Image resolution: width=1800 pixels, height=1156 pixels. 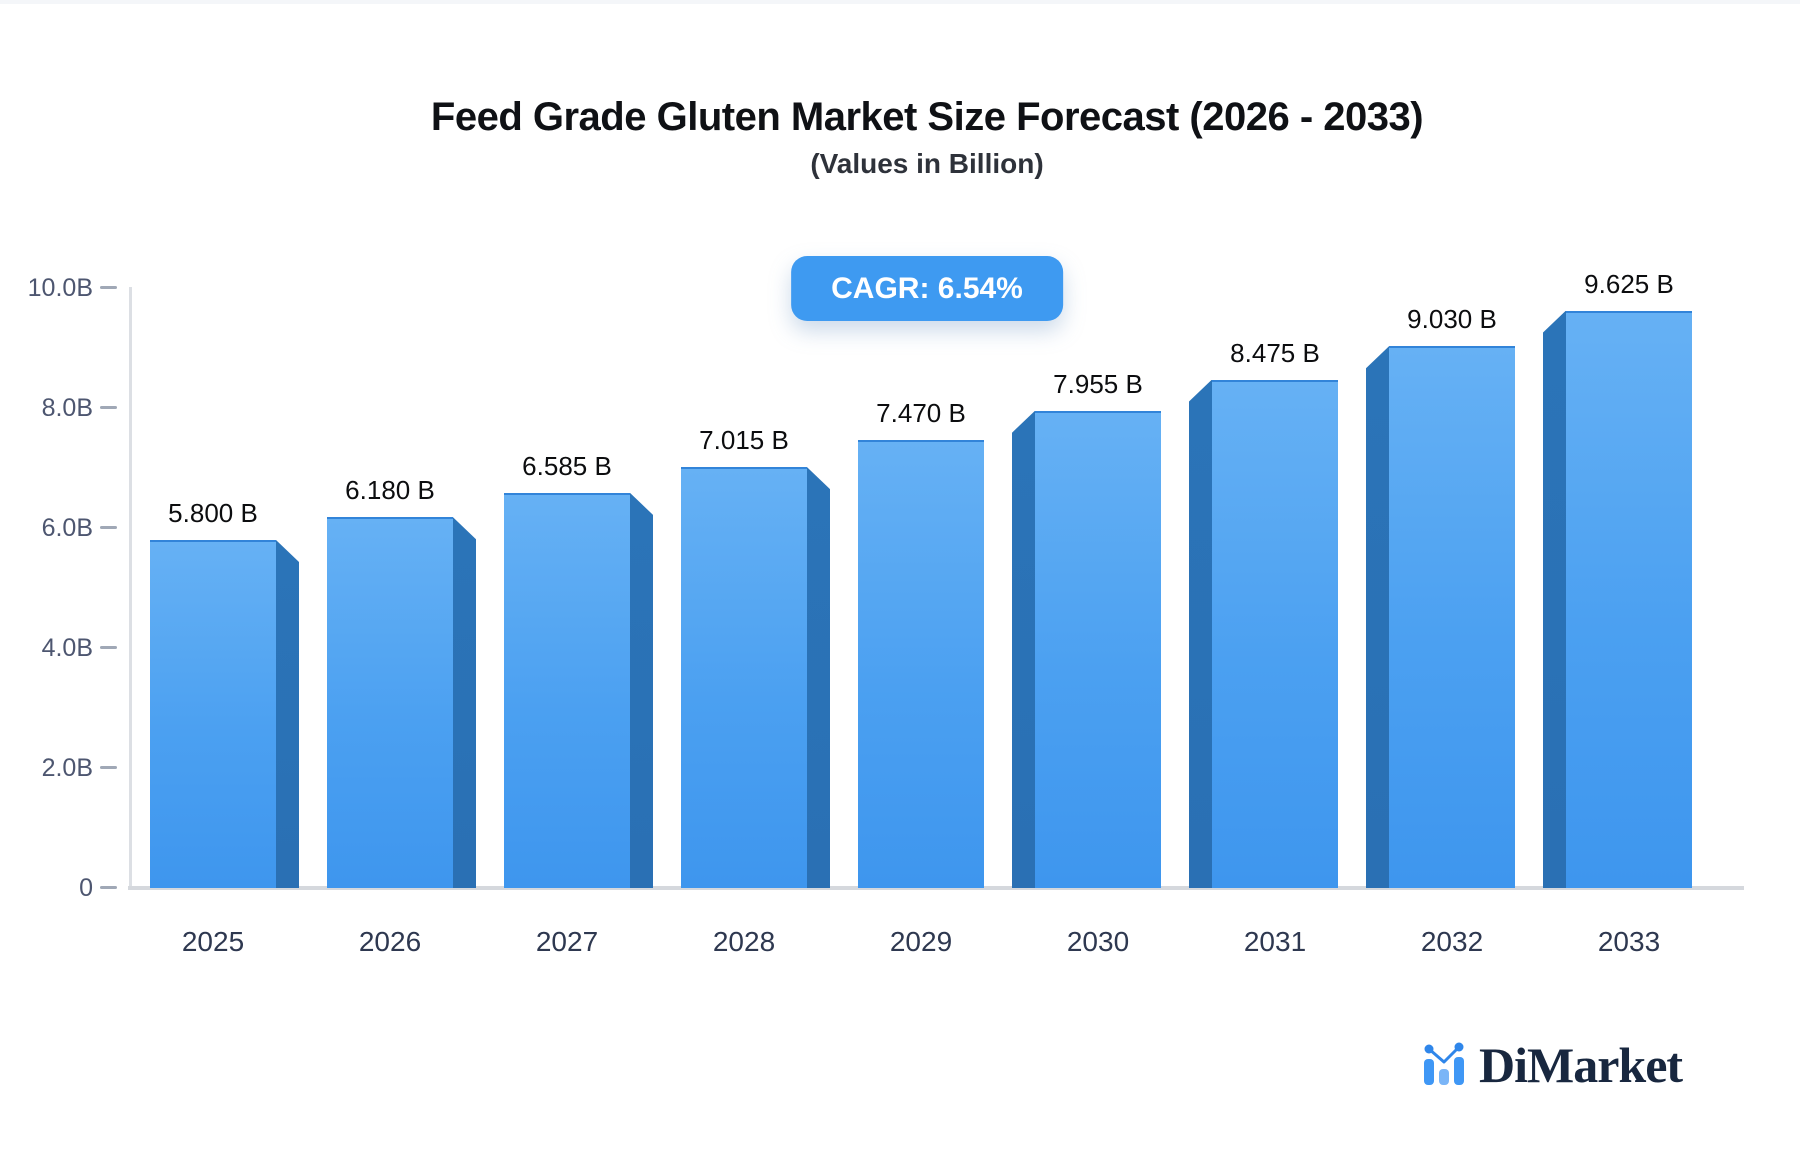 I want to click on bar-2030, so click(x=1098, y=649).